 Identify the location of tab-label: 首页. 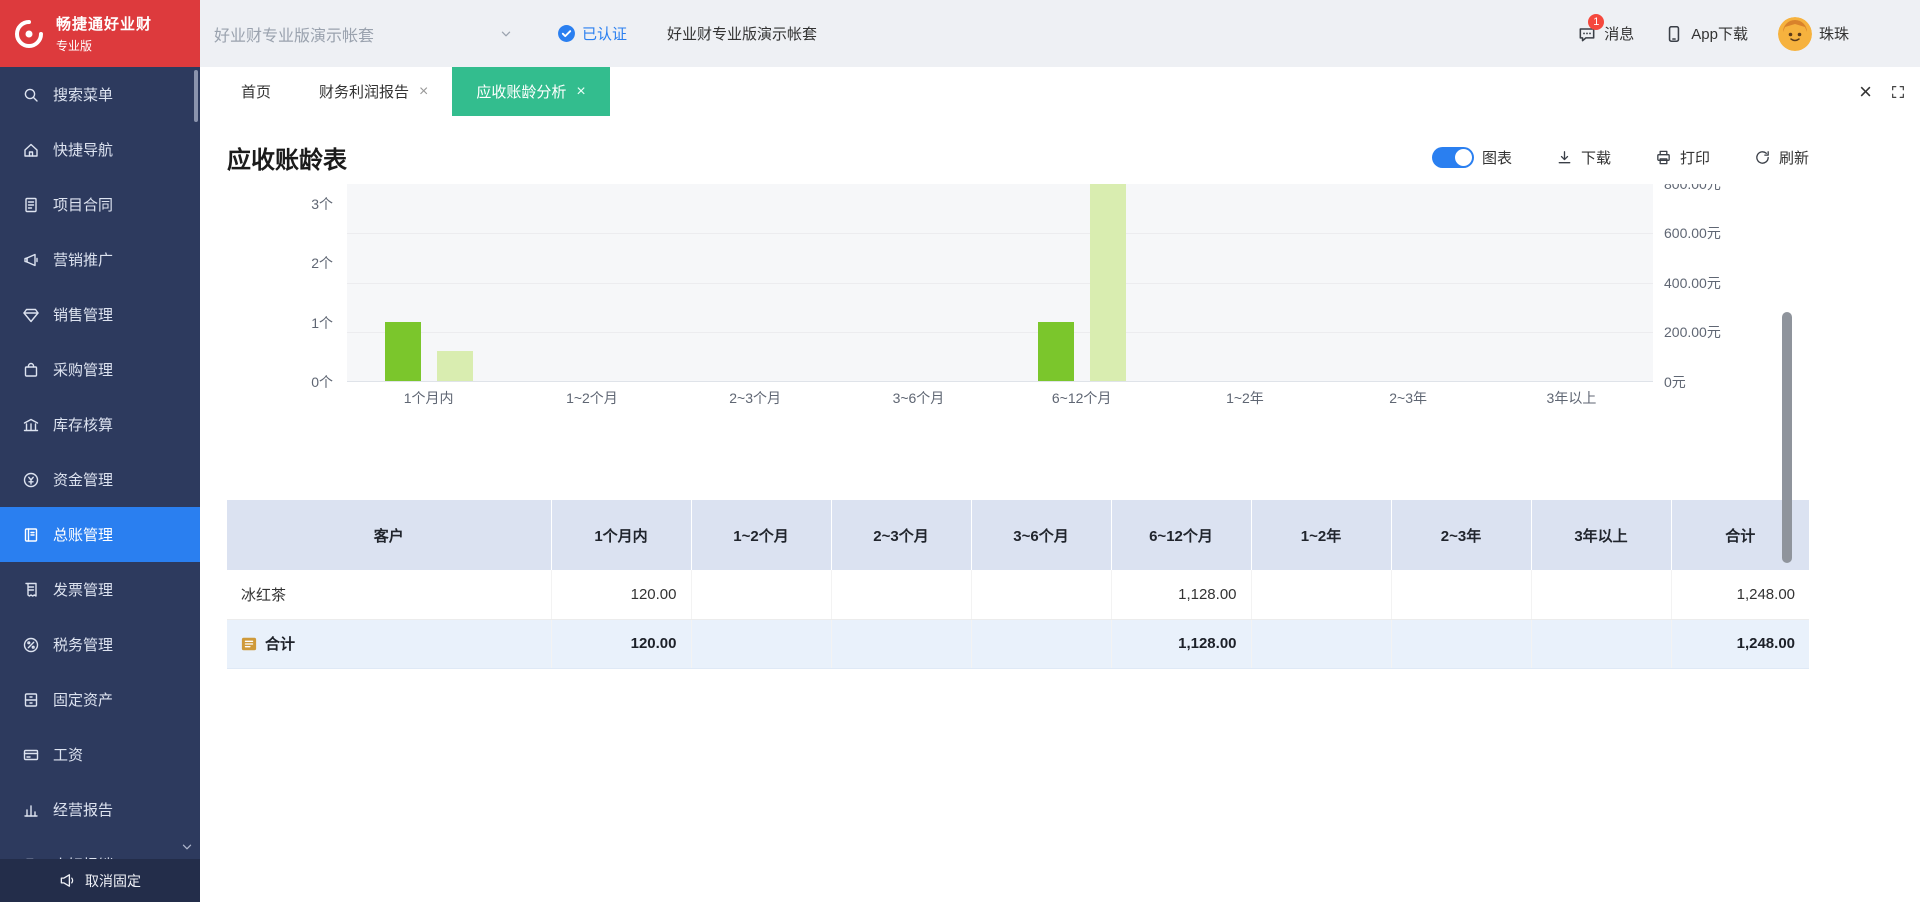
(256, 92).